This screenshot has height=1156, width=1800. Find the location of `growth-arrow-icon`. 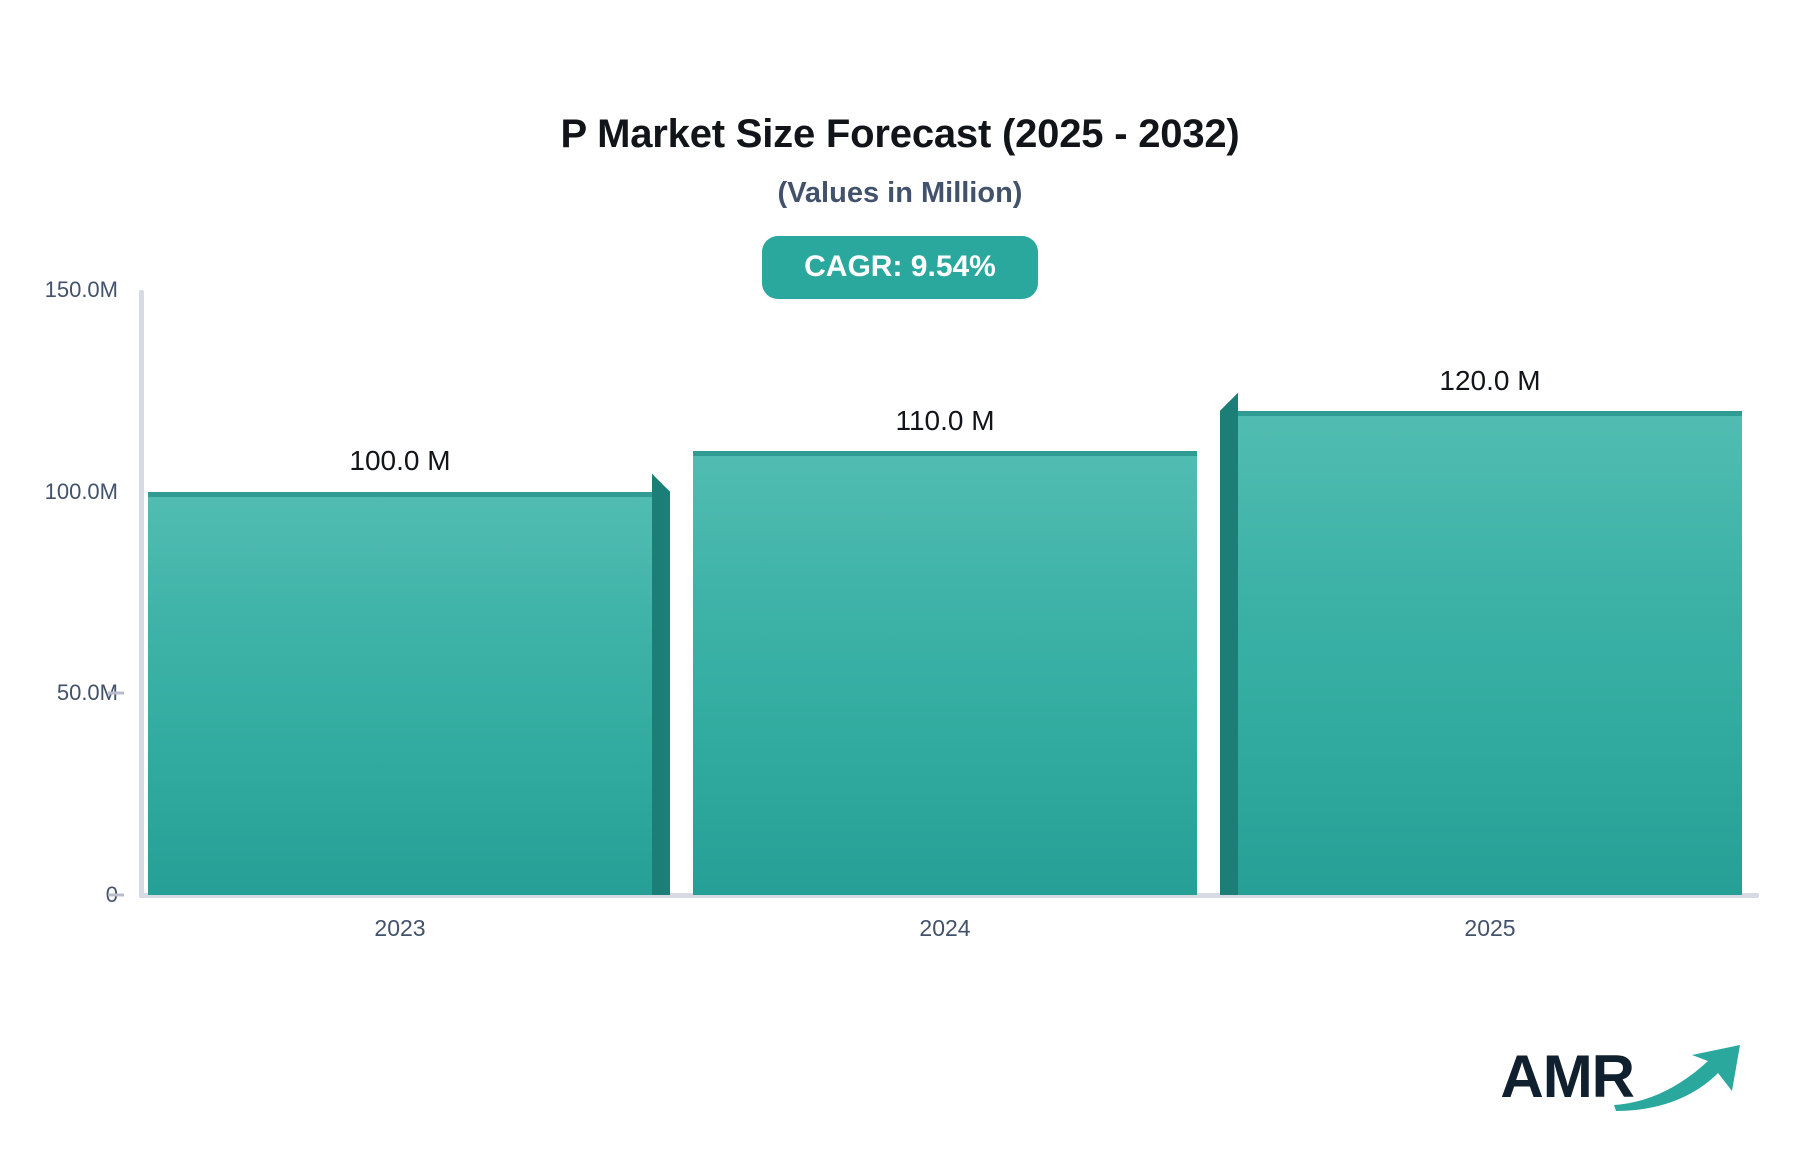

growth-arrow-icon is located at coordinates (1678, 1079).